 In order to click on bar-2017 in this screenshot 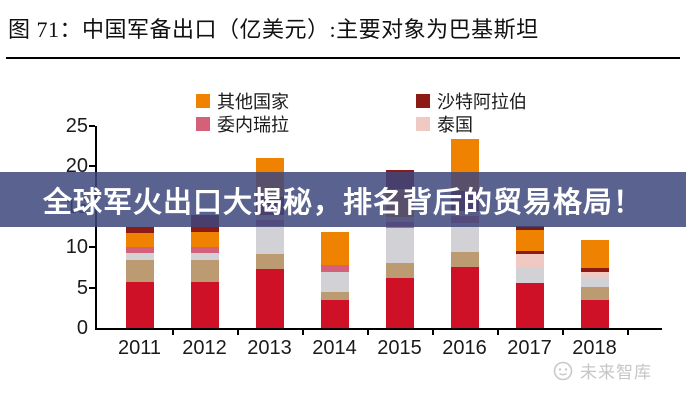, I will do `click(529, 277)`.